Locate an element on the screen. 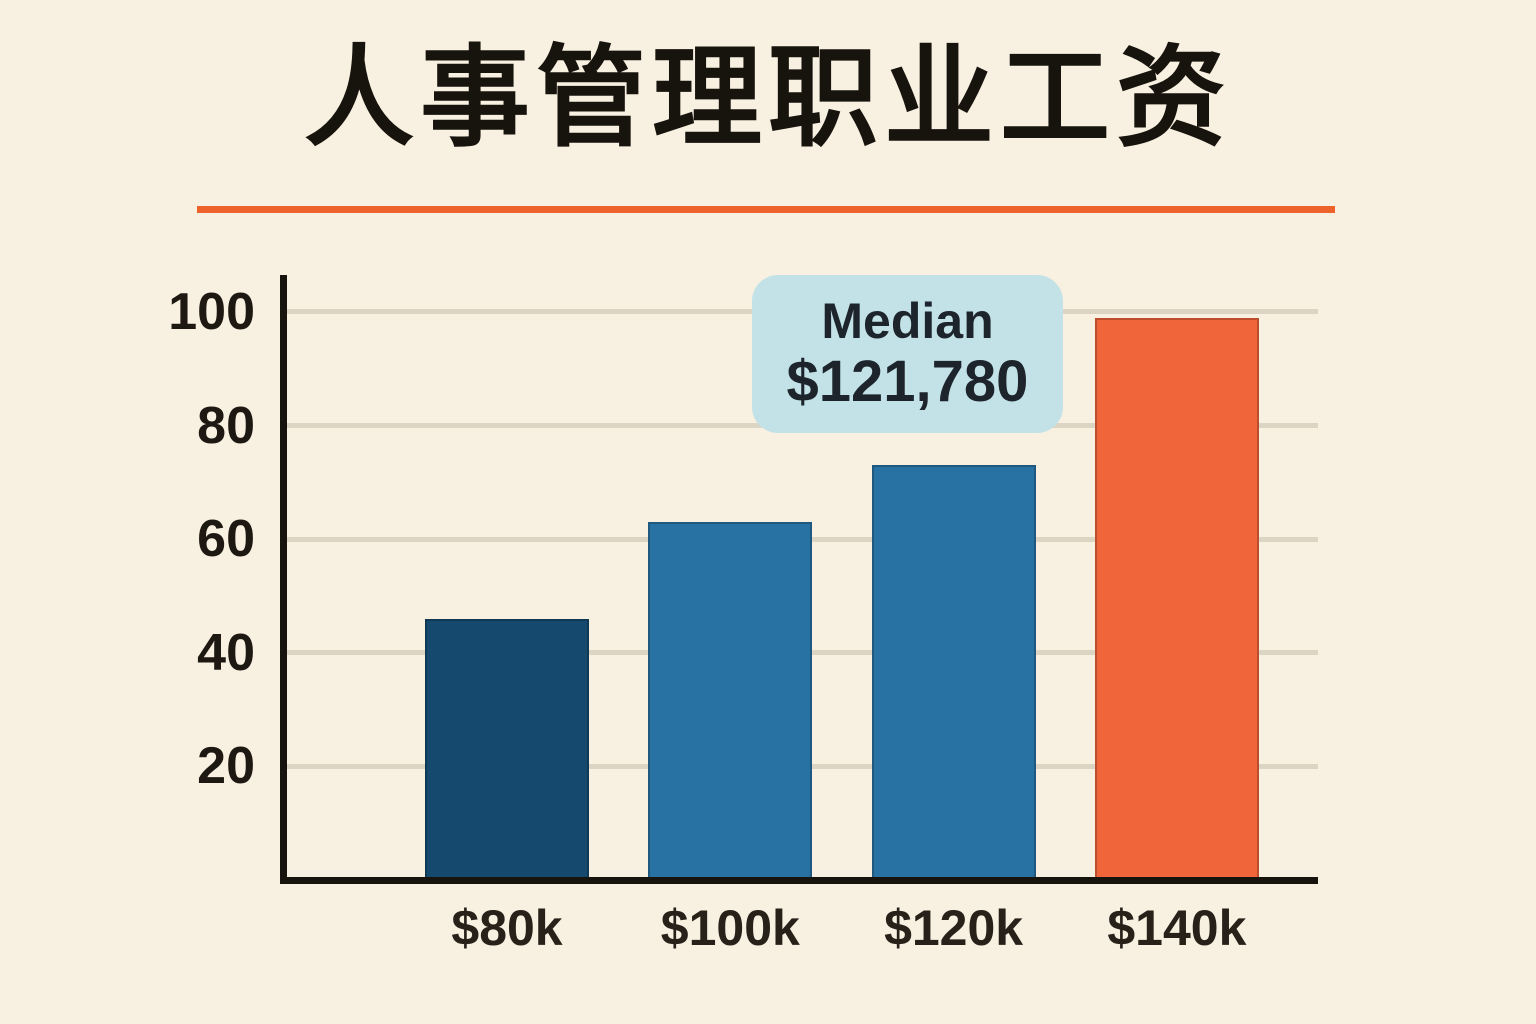 The height and width of the screenshot is (1024, 1536). y-tick-label: 40 is located at coordinates (226, 652).